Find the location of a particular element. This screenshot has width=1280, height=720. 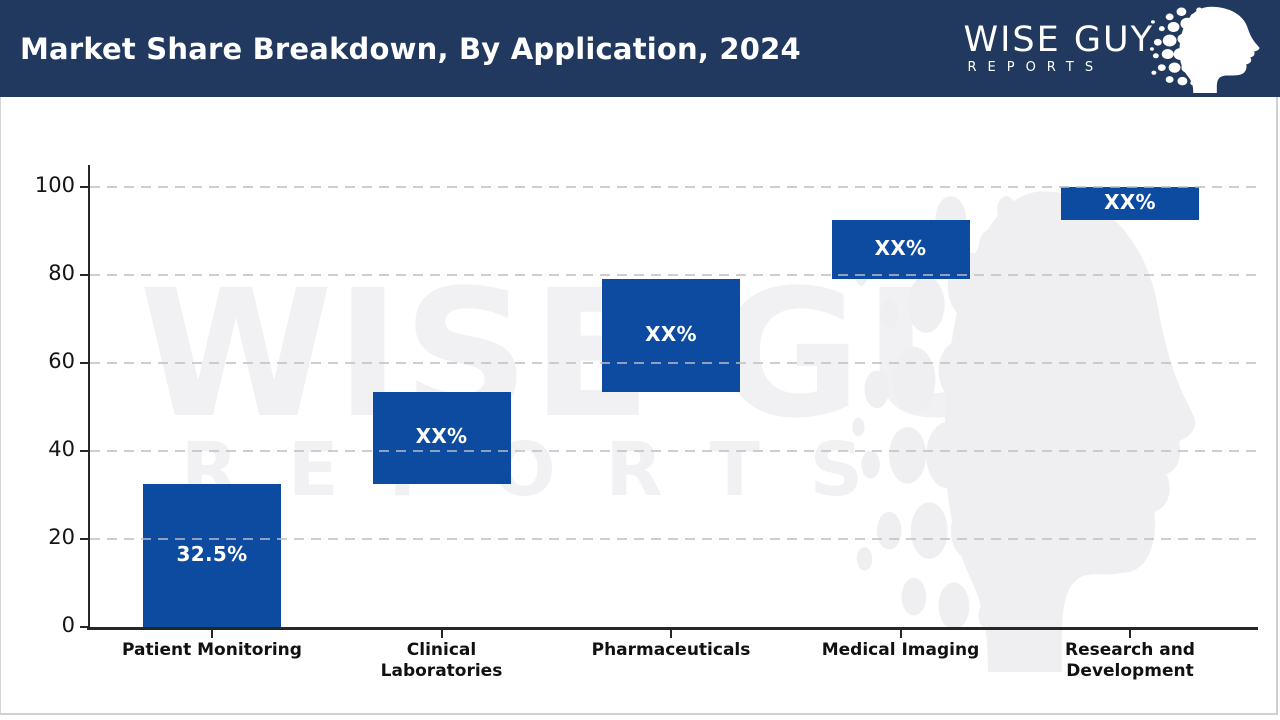

x-category-label-medical-imaging: Medical Imaging is located at coordinates (901, 650).